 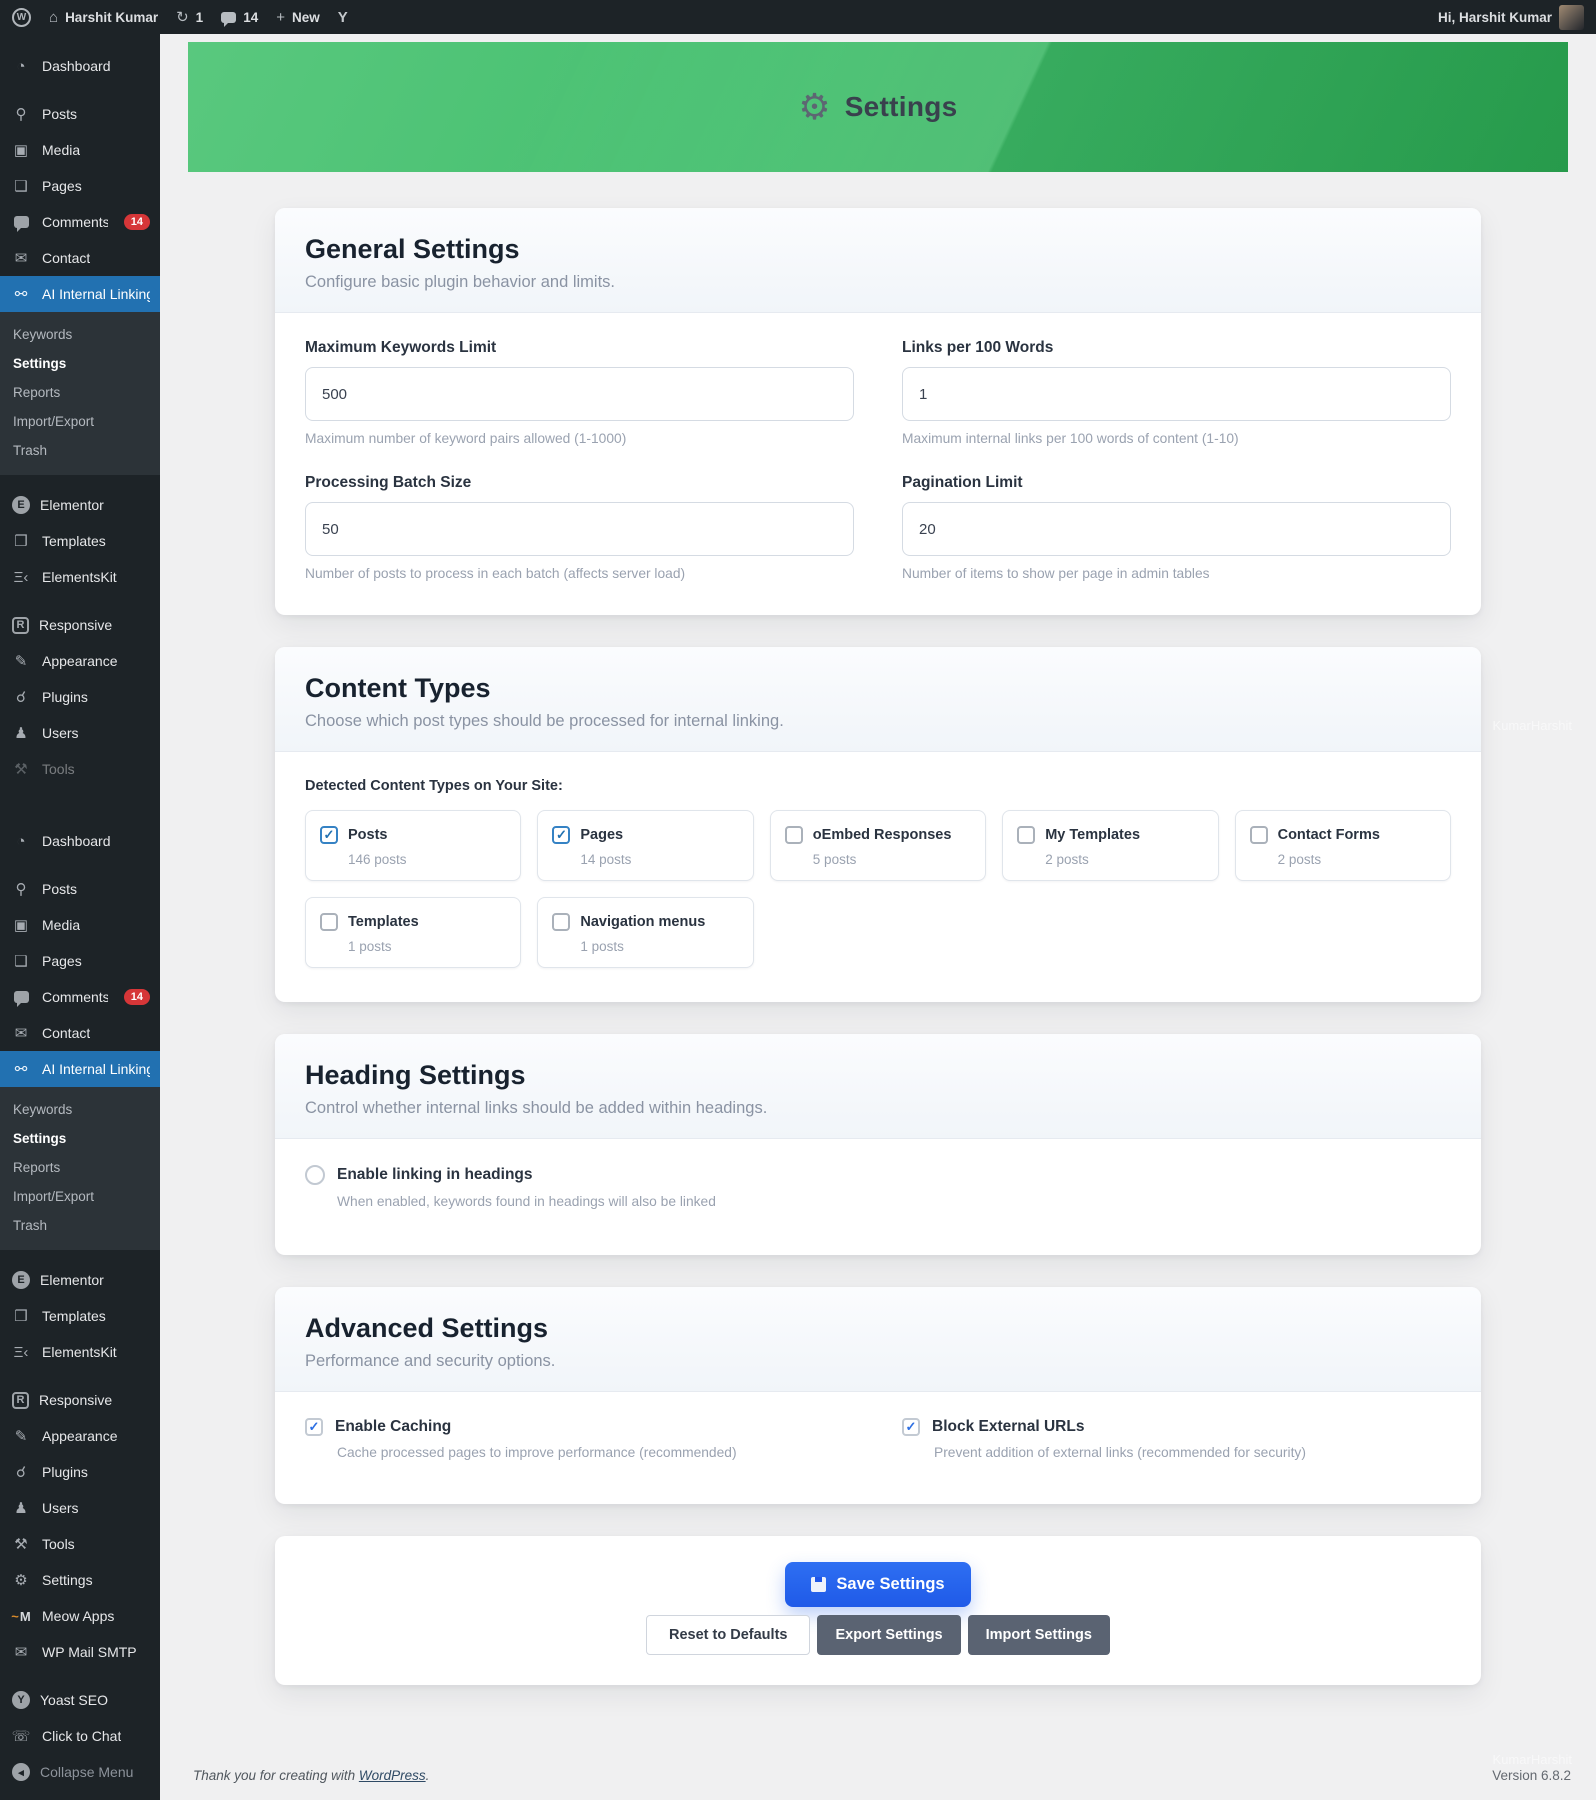 I want to click on content-type-card-templates: Templates 1 posts, so click(x=413, y=932).